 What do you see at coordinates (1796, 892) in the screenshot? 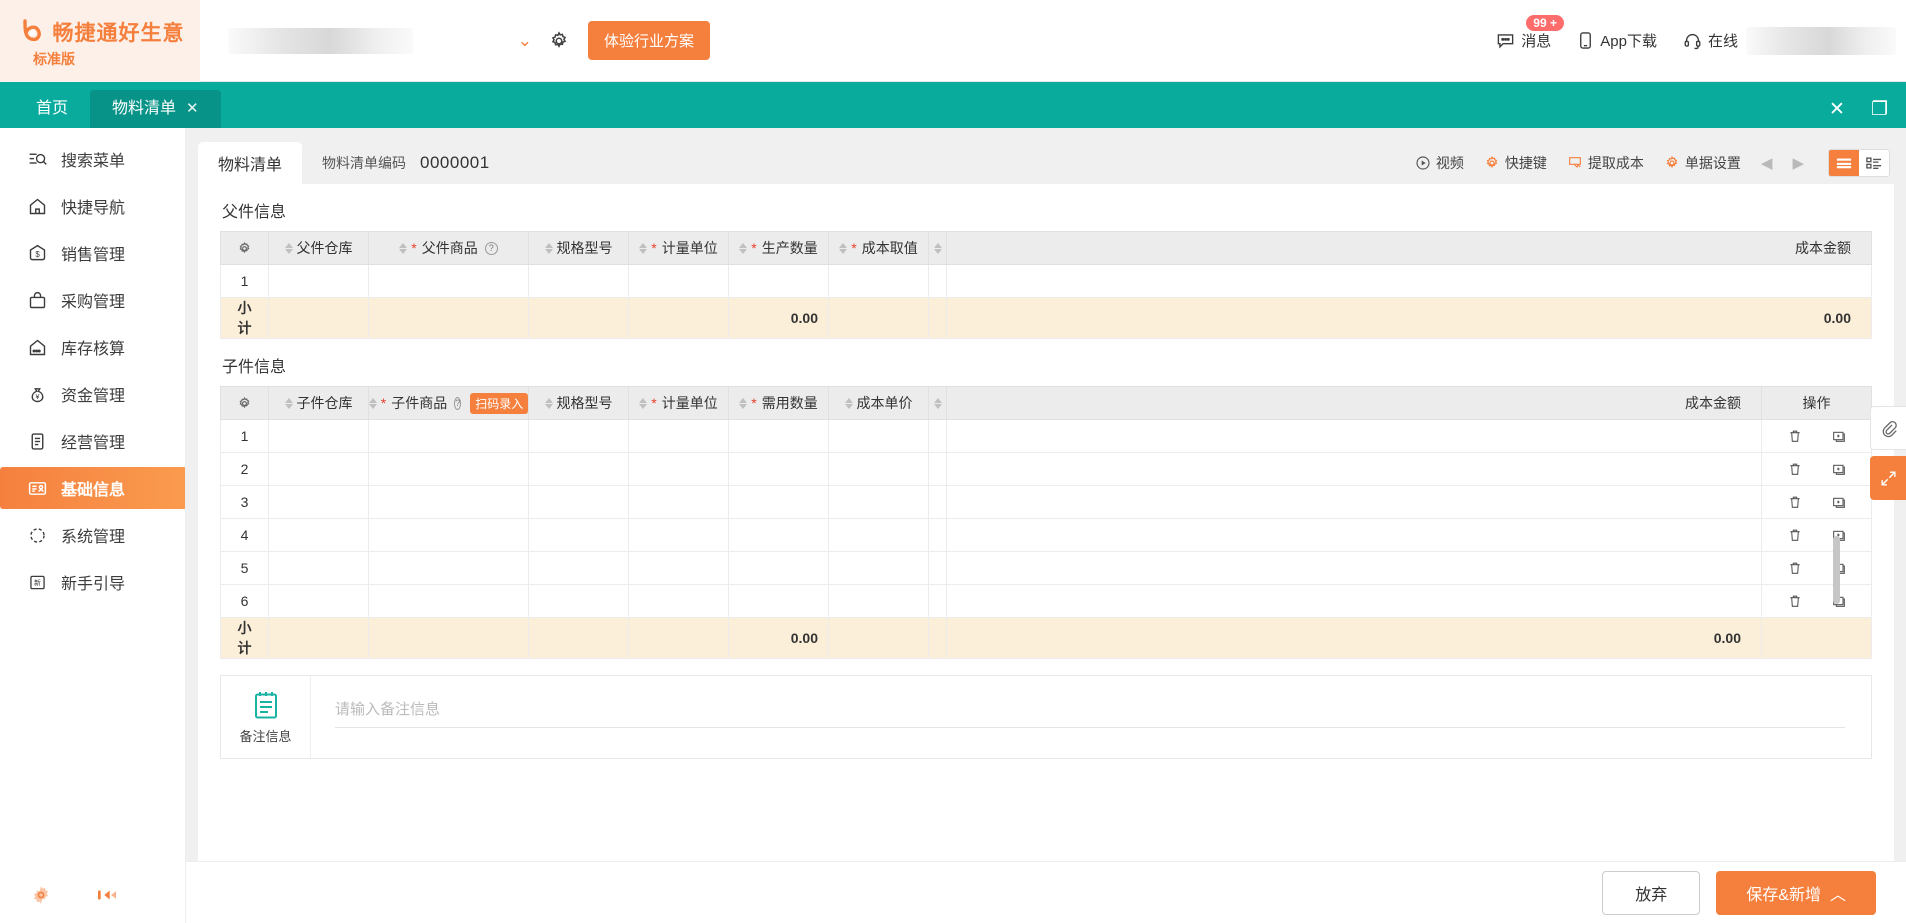
I see `save-and-add-button: 保存&新增 ︿` at bounding box center [1796, 892].